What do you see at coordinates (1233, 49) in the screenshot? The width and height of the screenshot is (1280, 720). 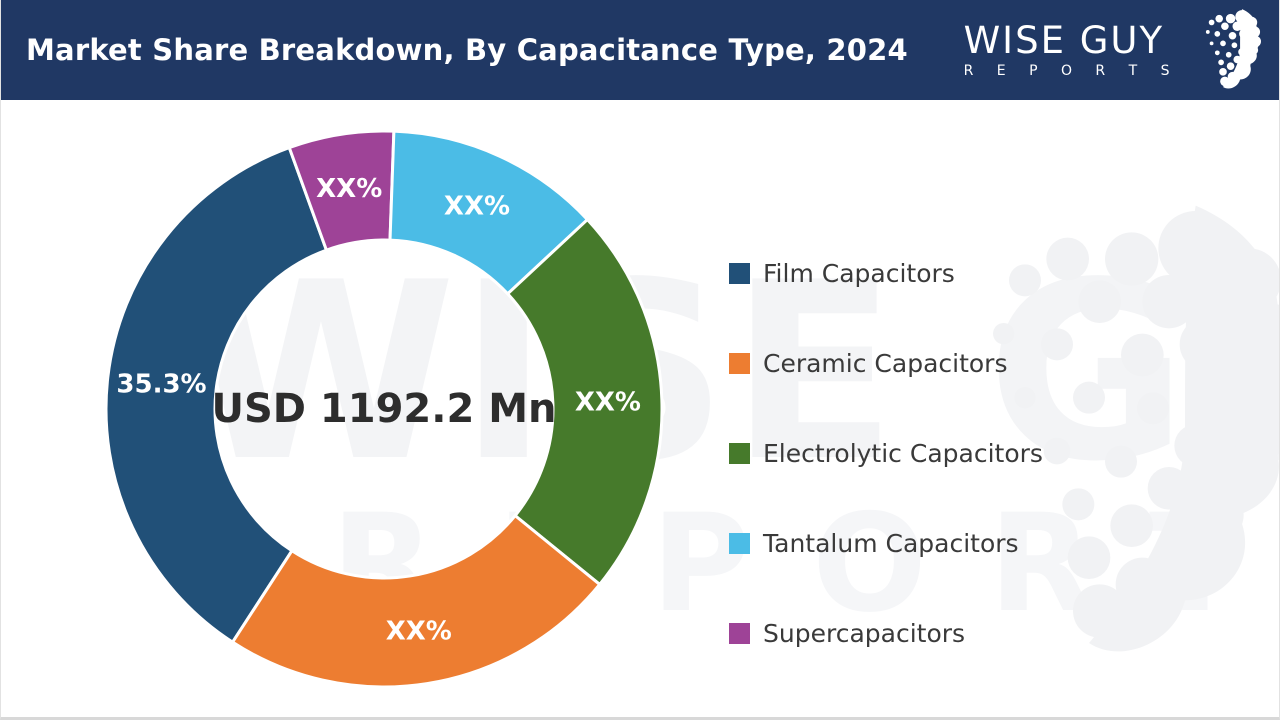 I see `wise-guy-head-logo-icon` at bounding box center [1233, 49].